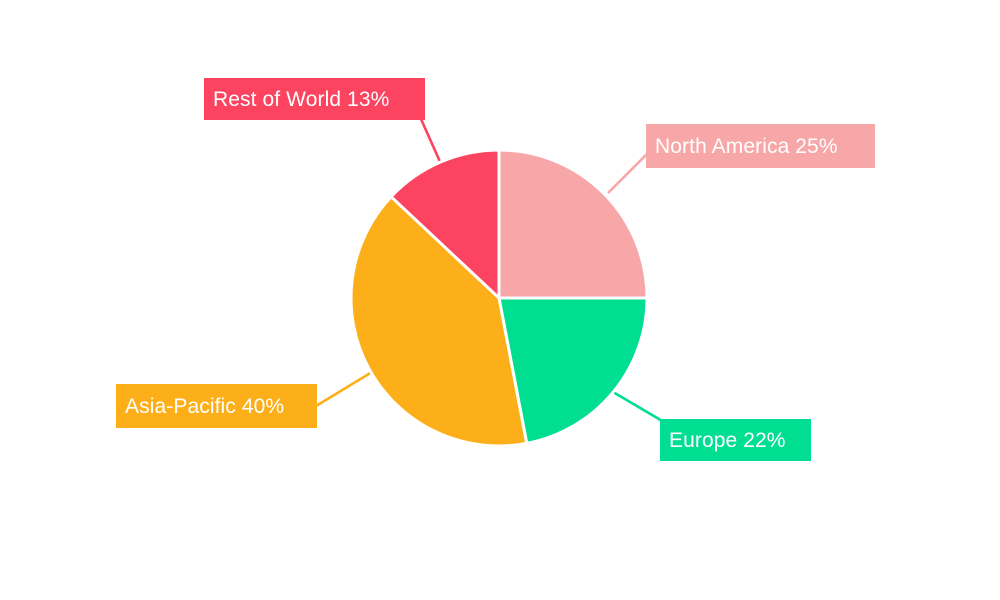 The height and width of the screenshot is (600, 1000). What do you see at coordinates (573, 224) in the screenshot?
I see `pie-slice-north-america` at bounding box center [573, 224].